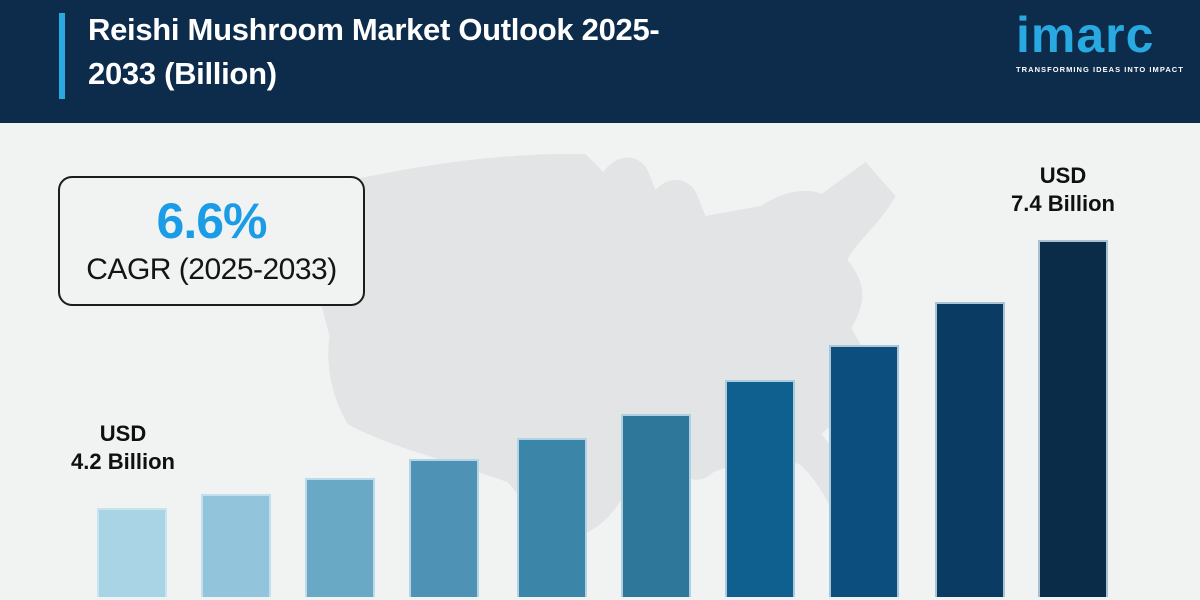  Describe the element at coordinates (1063, 190) in the screenshot. I see `end-value-label: USD 7.4 Billion` at that location.